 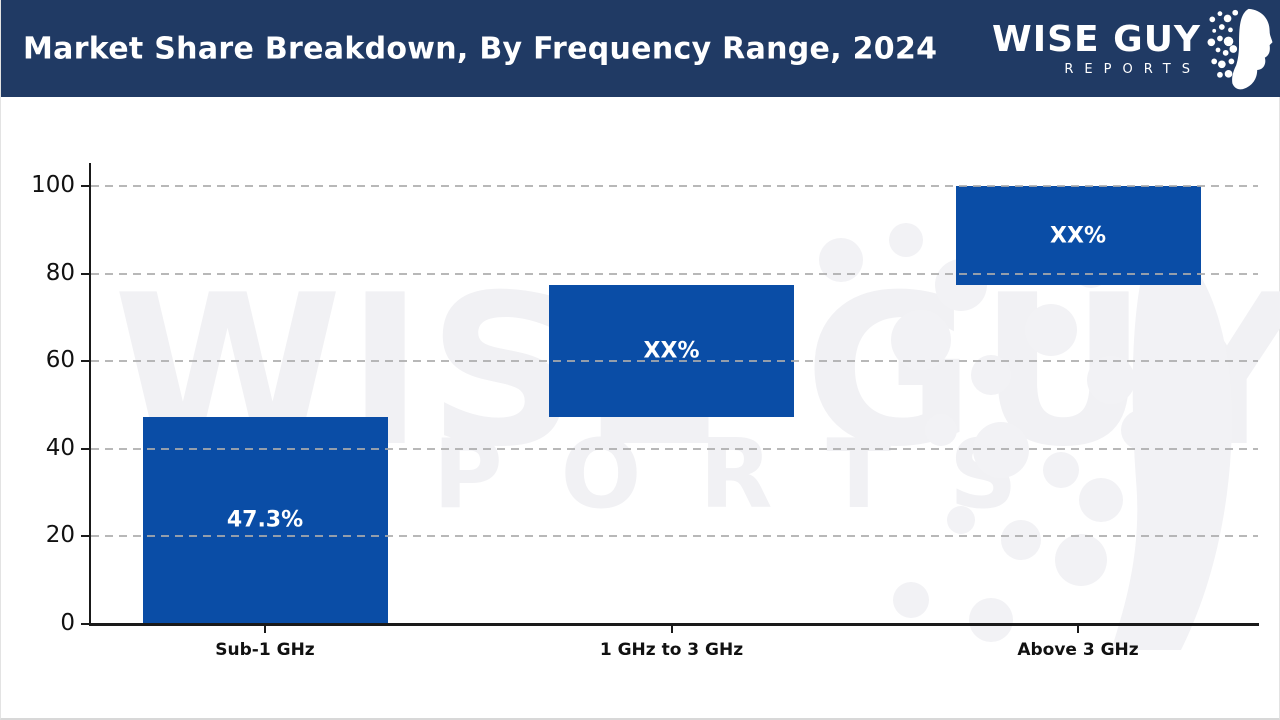 I want to click on bar-value-label-1: XX%, so click(x=671, y=351).